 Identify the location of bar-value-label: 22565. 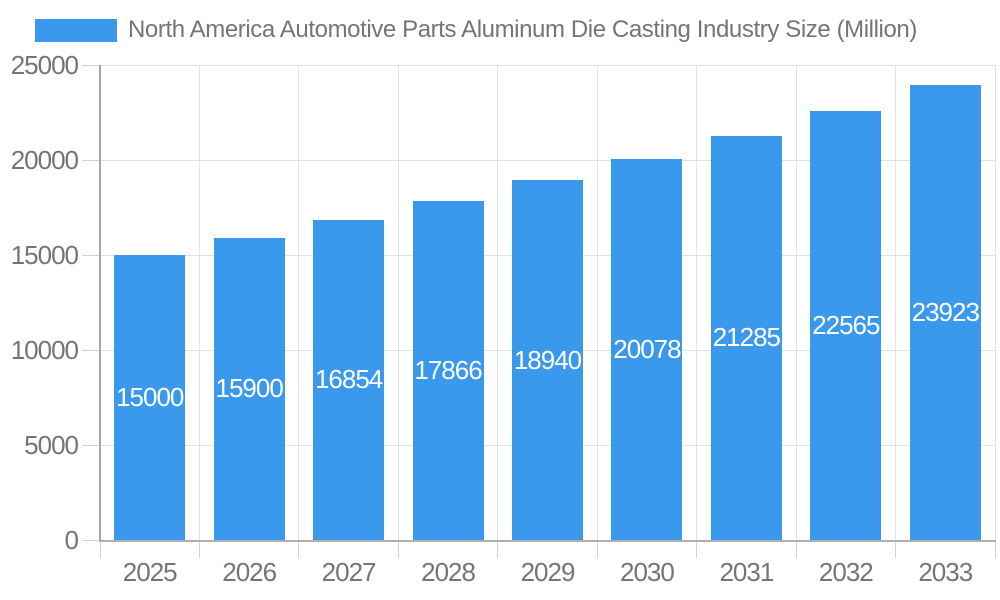
(846, 325).